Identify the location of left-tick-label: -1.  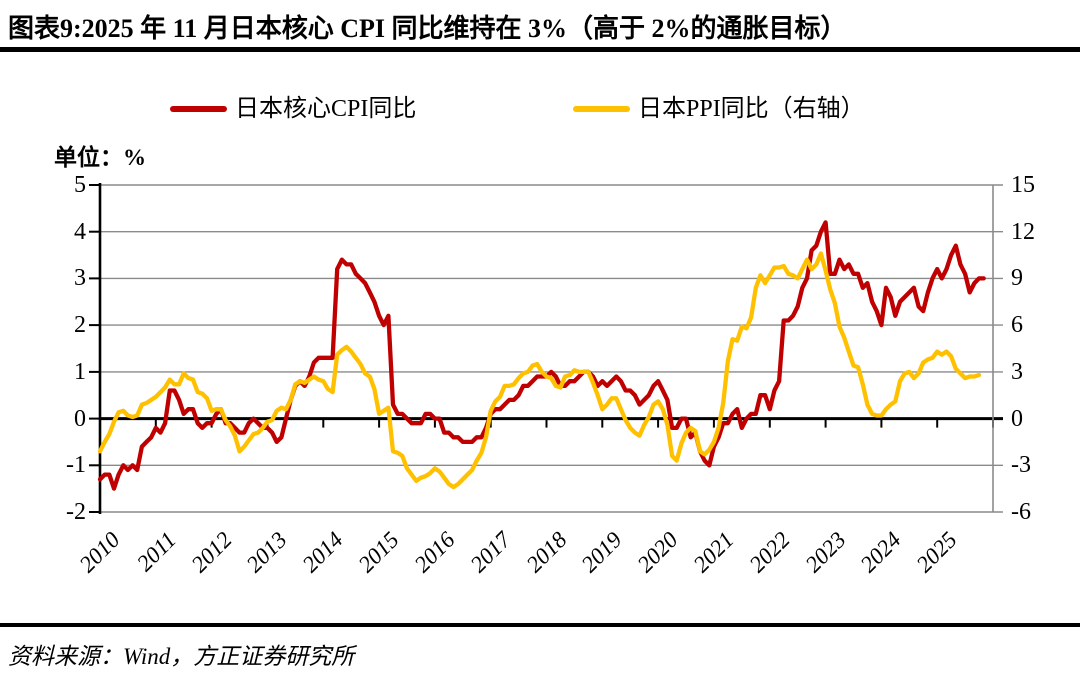
(76, 465).